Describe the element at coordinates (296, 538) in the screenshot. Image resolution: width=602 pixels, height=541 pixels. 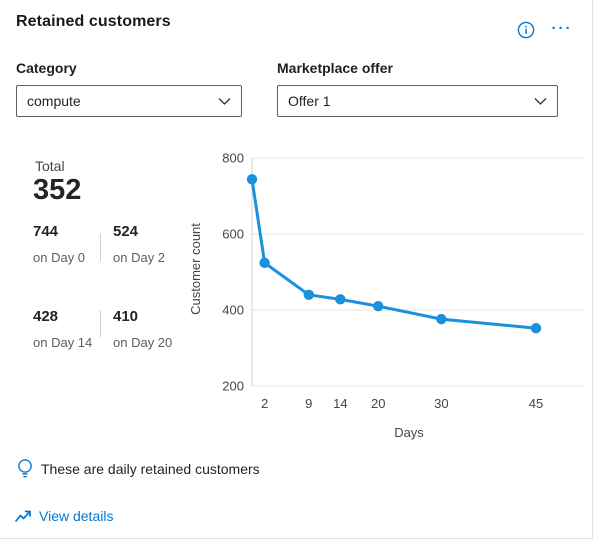
I see `card-bottom-border` at that location.